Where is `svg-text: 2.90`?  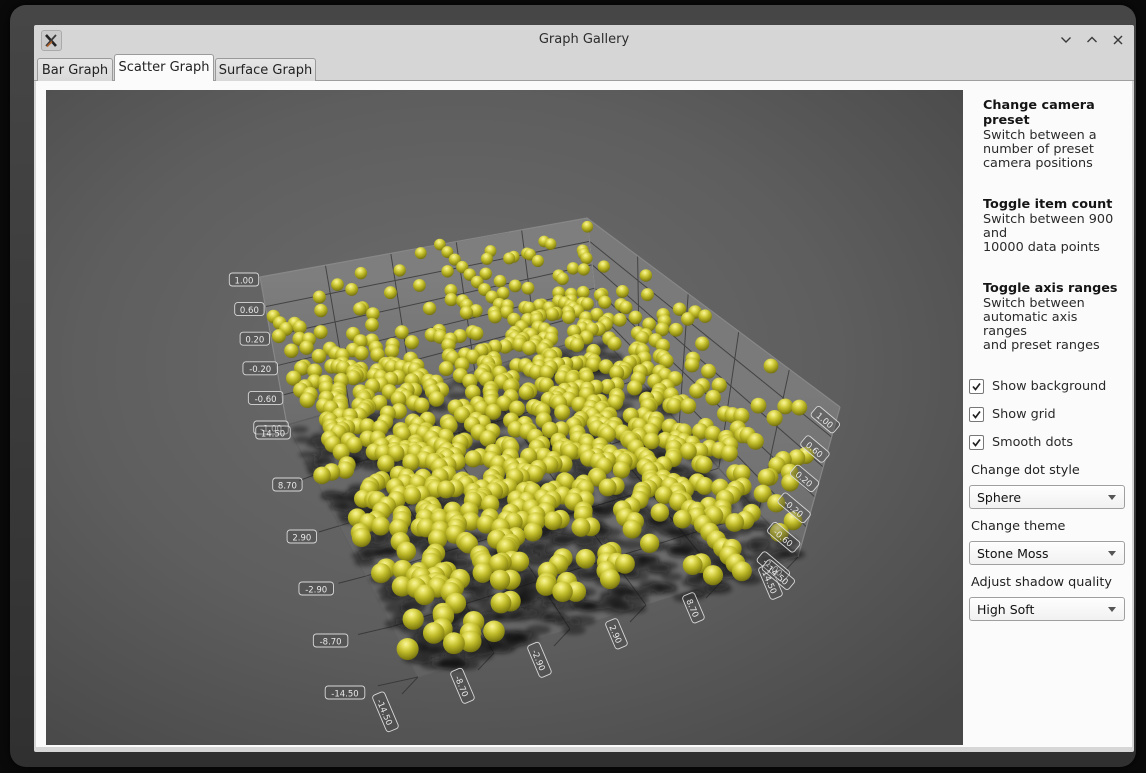
svg-text: 2.90 is located at coordinates (301, 538).